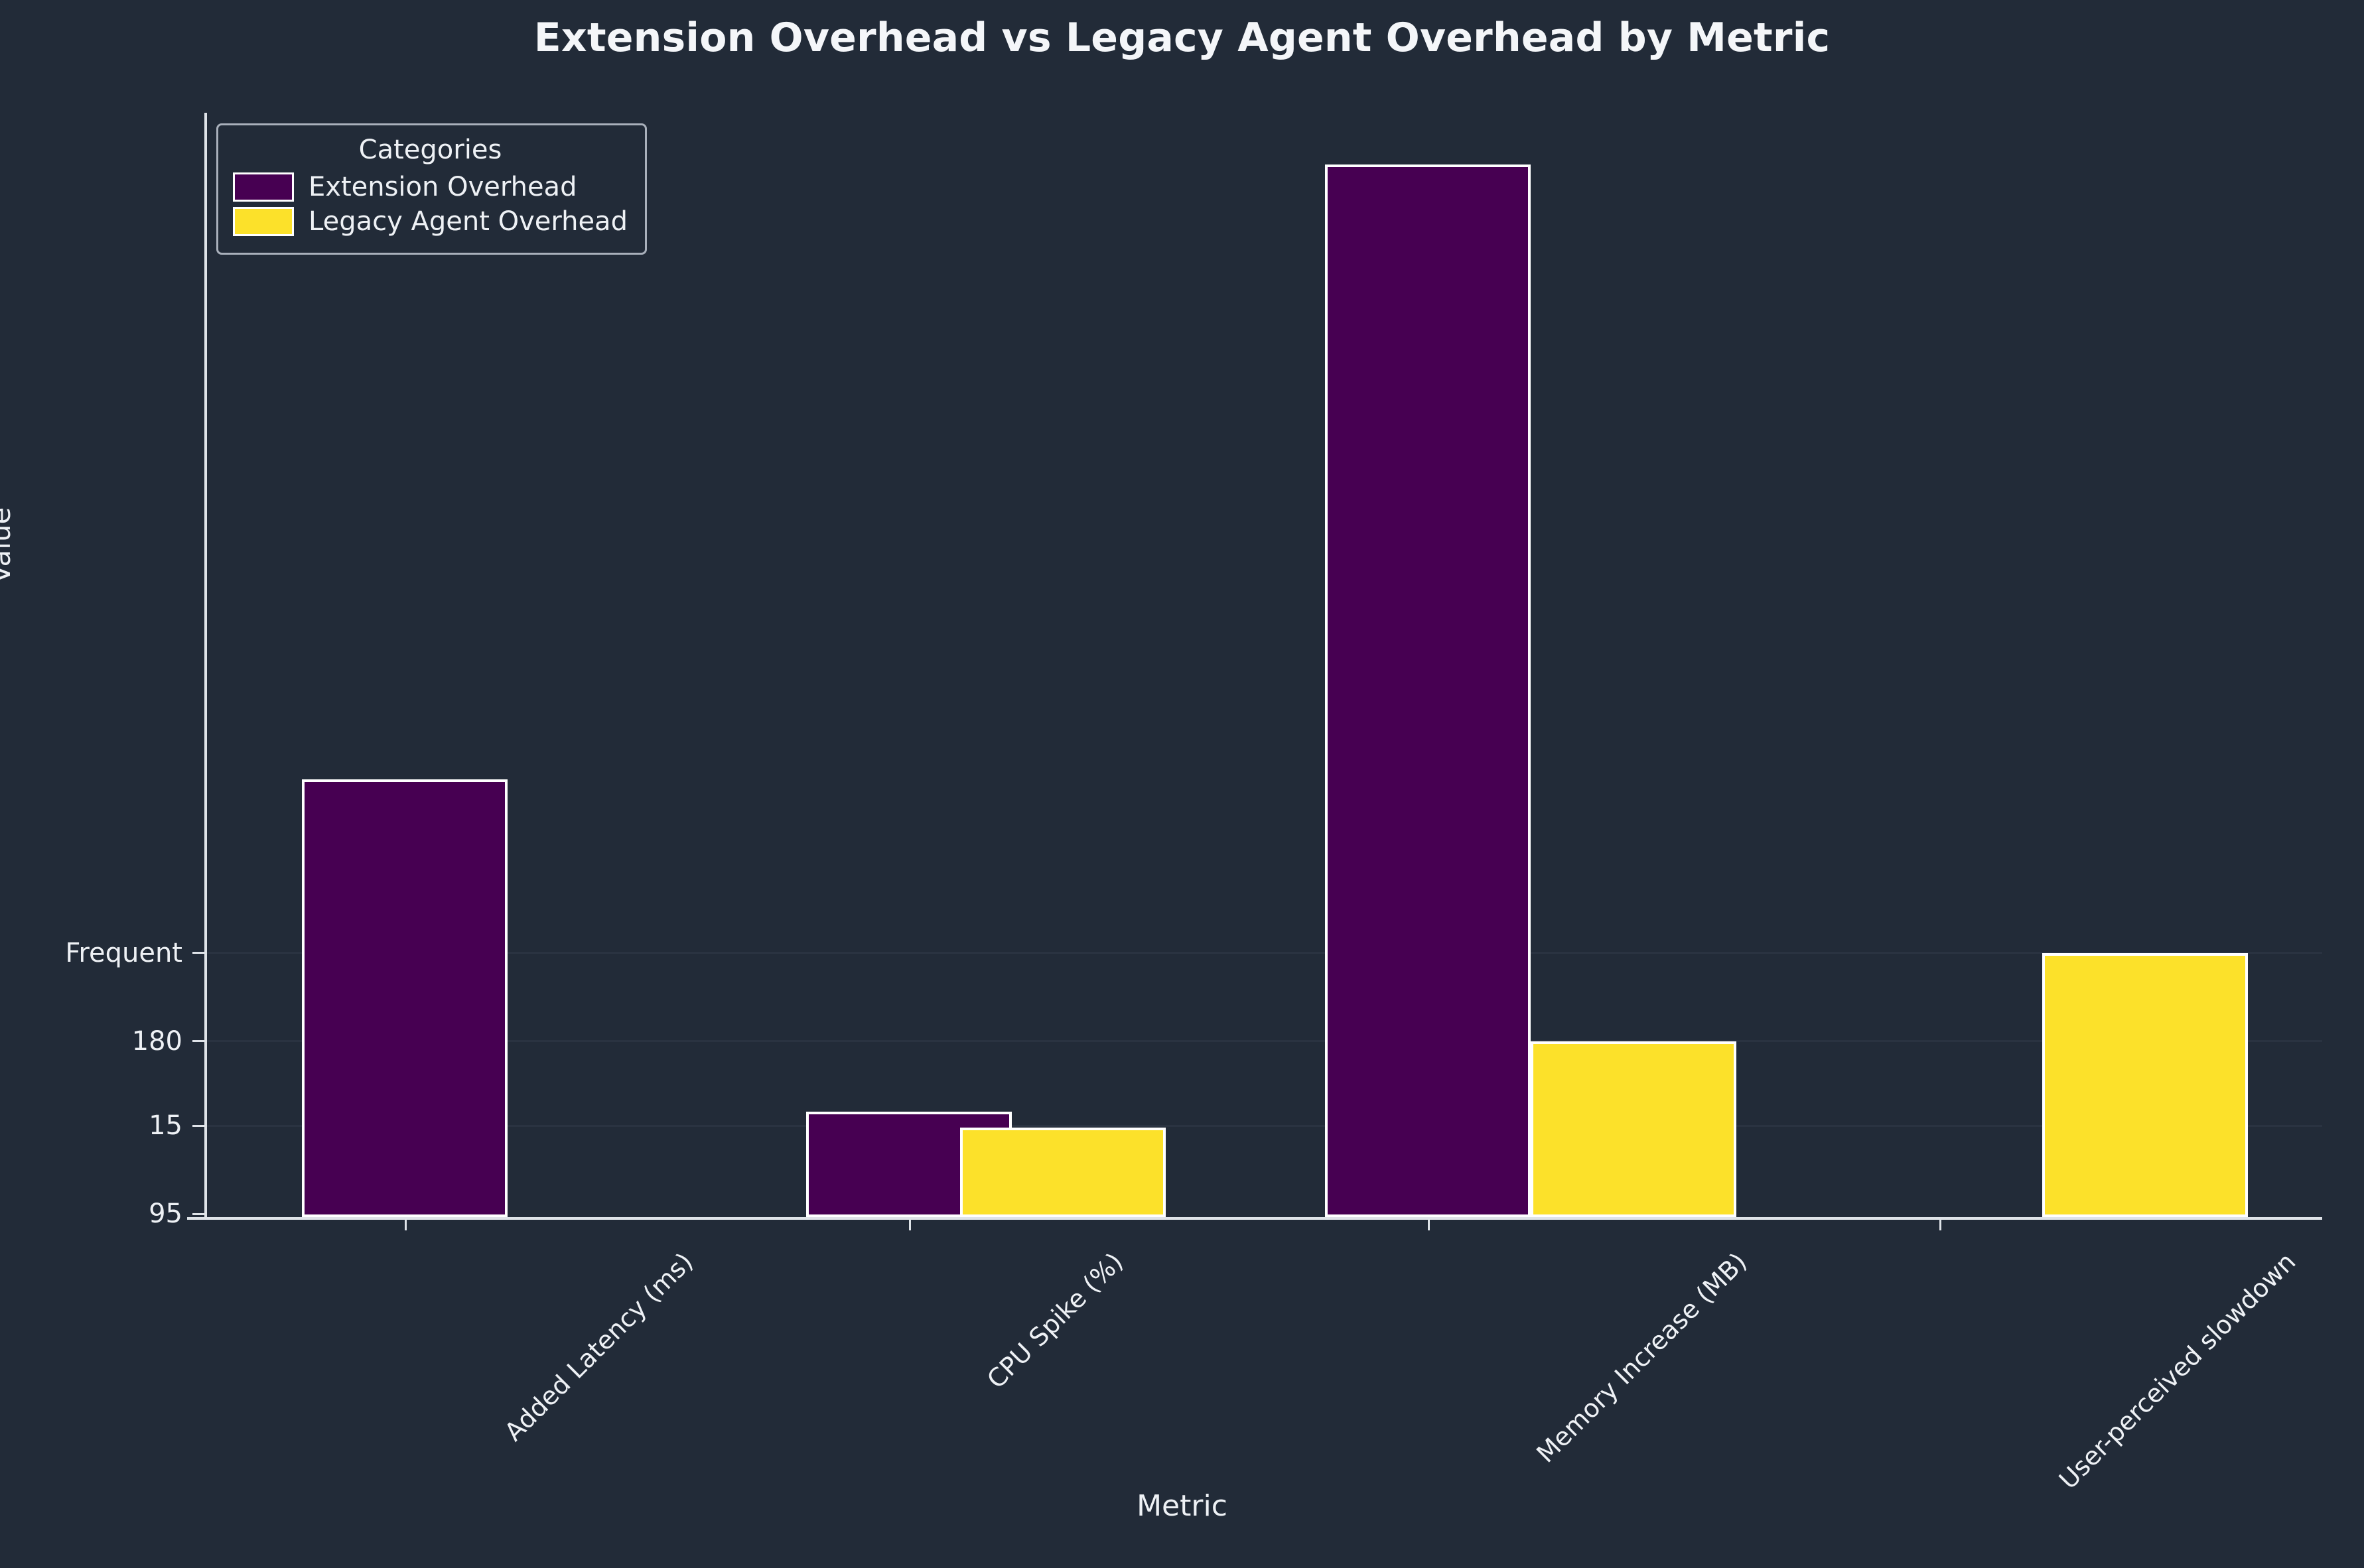 This screenshot has height=1568, width=2364. What do you see at coordinates (430, 150) in the screenshot?
I see `legend-title: Categories` at bounding box center [430, 150].